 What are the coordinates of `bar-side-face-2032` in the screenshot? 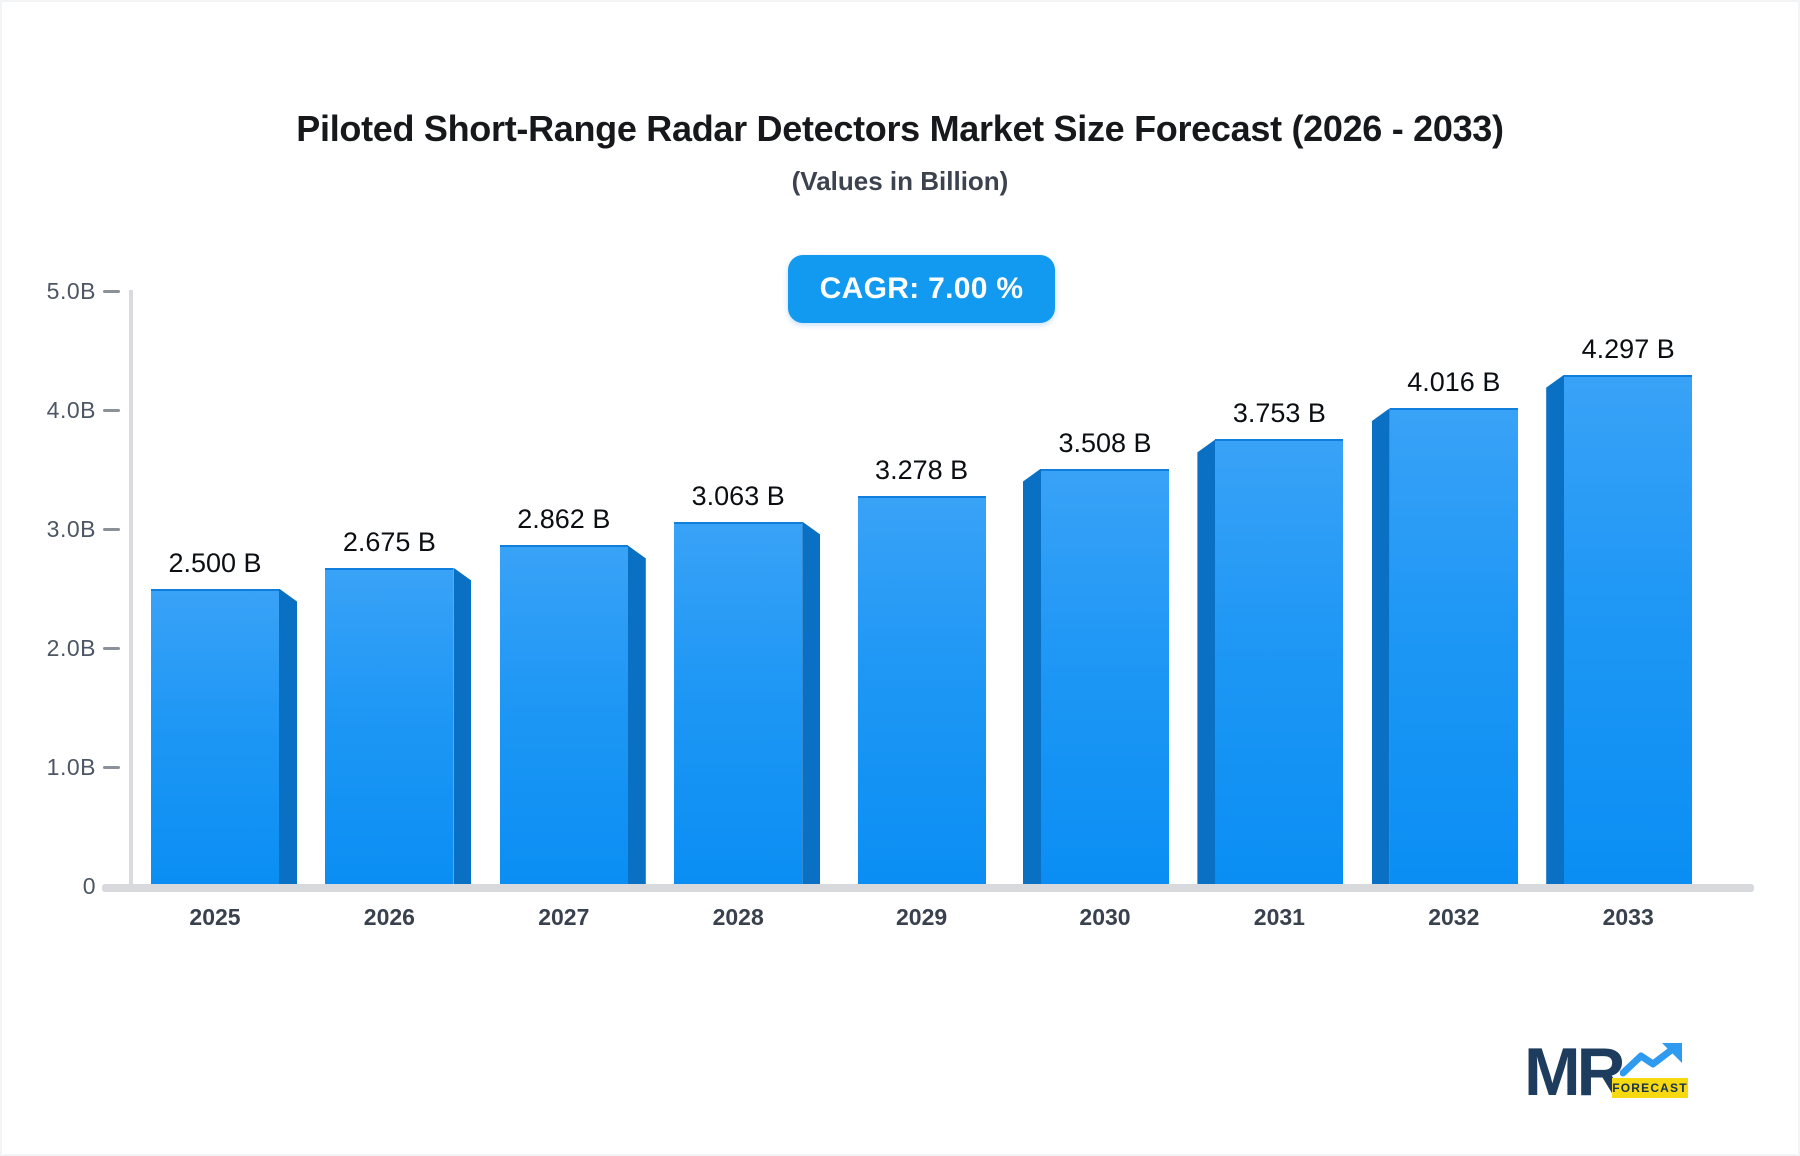 It's located at (1380, 648).